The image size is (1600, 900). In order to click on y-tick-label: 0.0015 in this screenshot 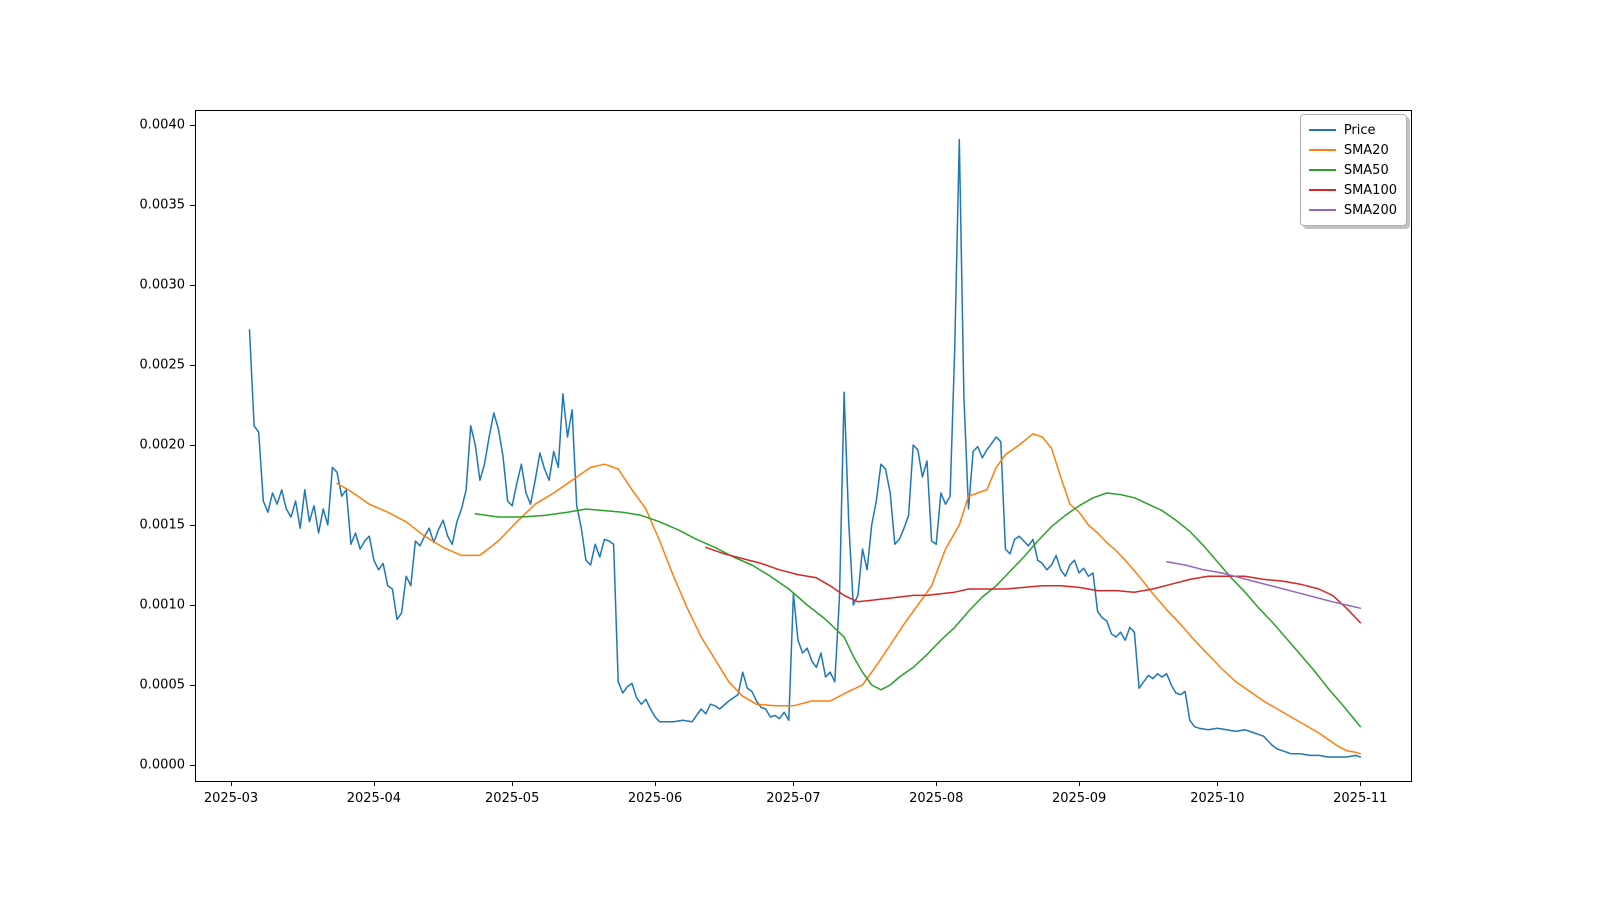, I will do `click(162, 525)`.